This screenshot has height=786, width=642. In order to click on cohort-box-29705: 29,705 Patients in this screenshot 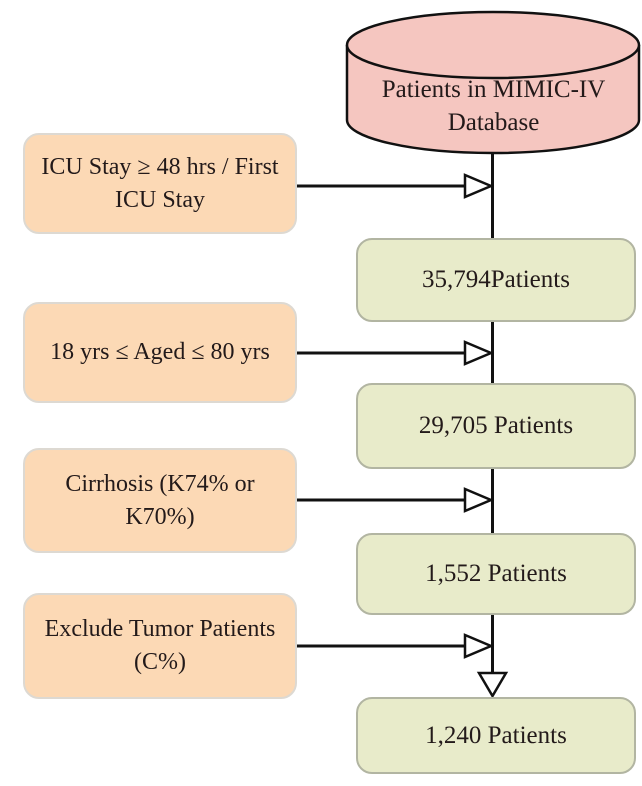, I will do `click(496, 426)`.